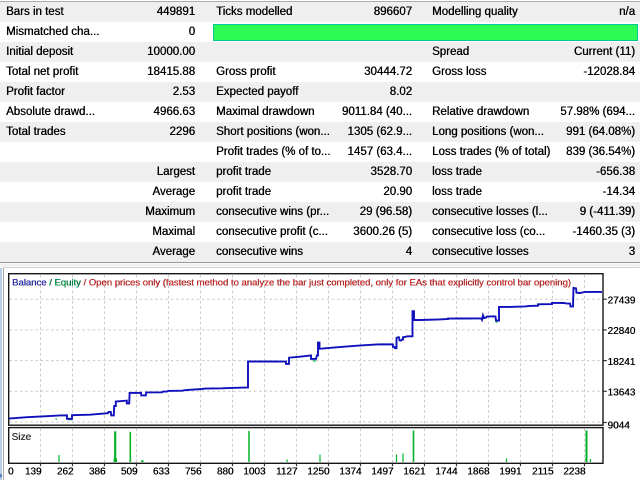  Describe the element at coordinates (622, 331) in the screenshot. I see `svg-text: 22840` at that location.